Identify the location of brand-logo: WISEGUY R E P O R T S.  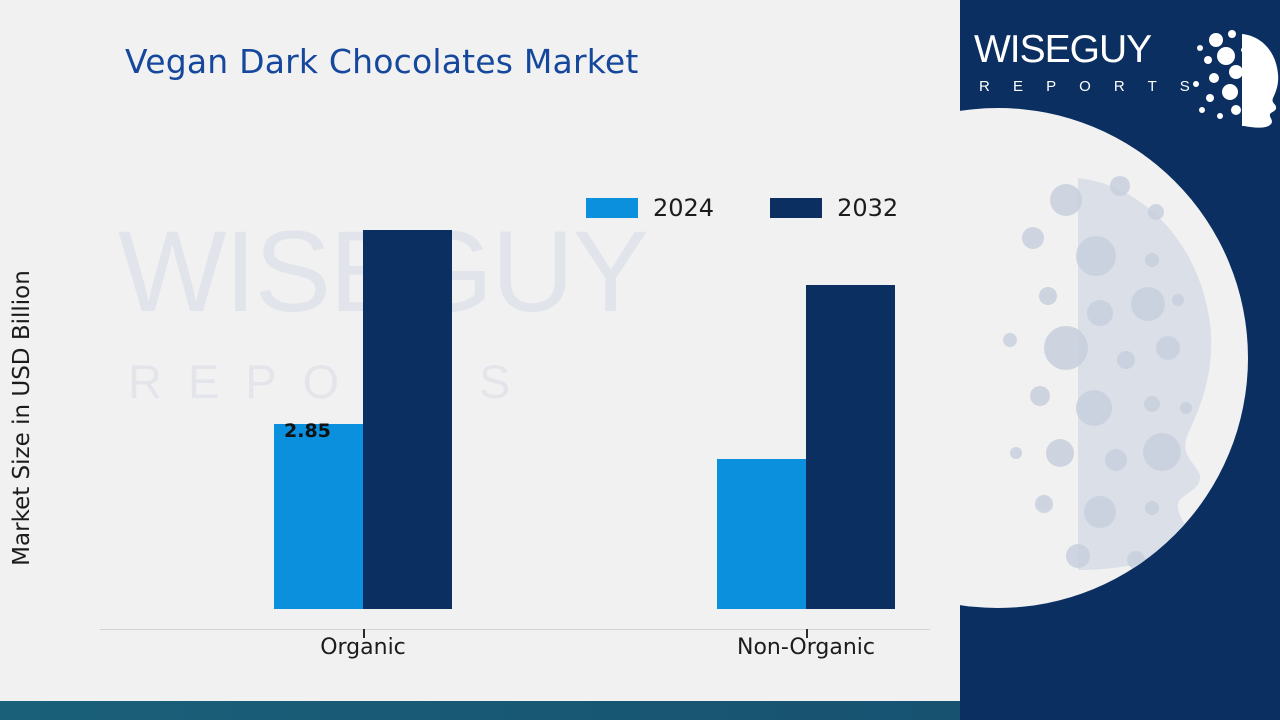
(1126, 78).